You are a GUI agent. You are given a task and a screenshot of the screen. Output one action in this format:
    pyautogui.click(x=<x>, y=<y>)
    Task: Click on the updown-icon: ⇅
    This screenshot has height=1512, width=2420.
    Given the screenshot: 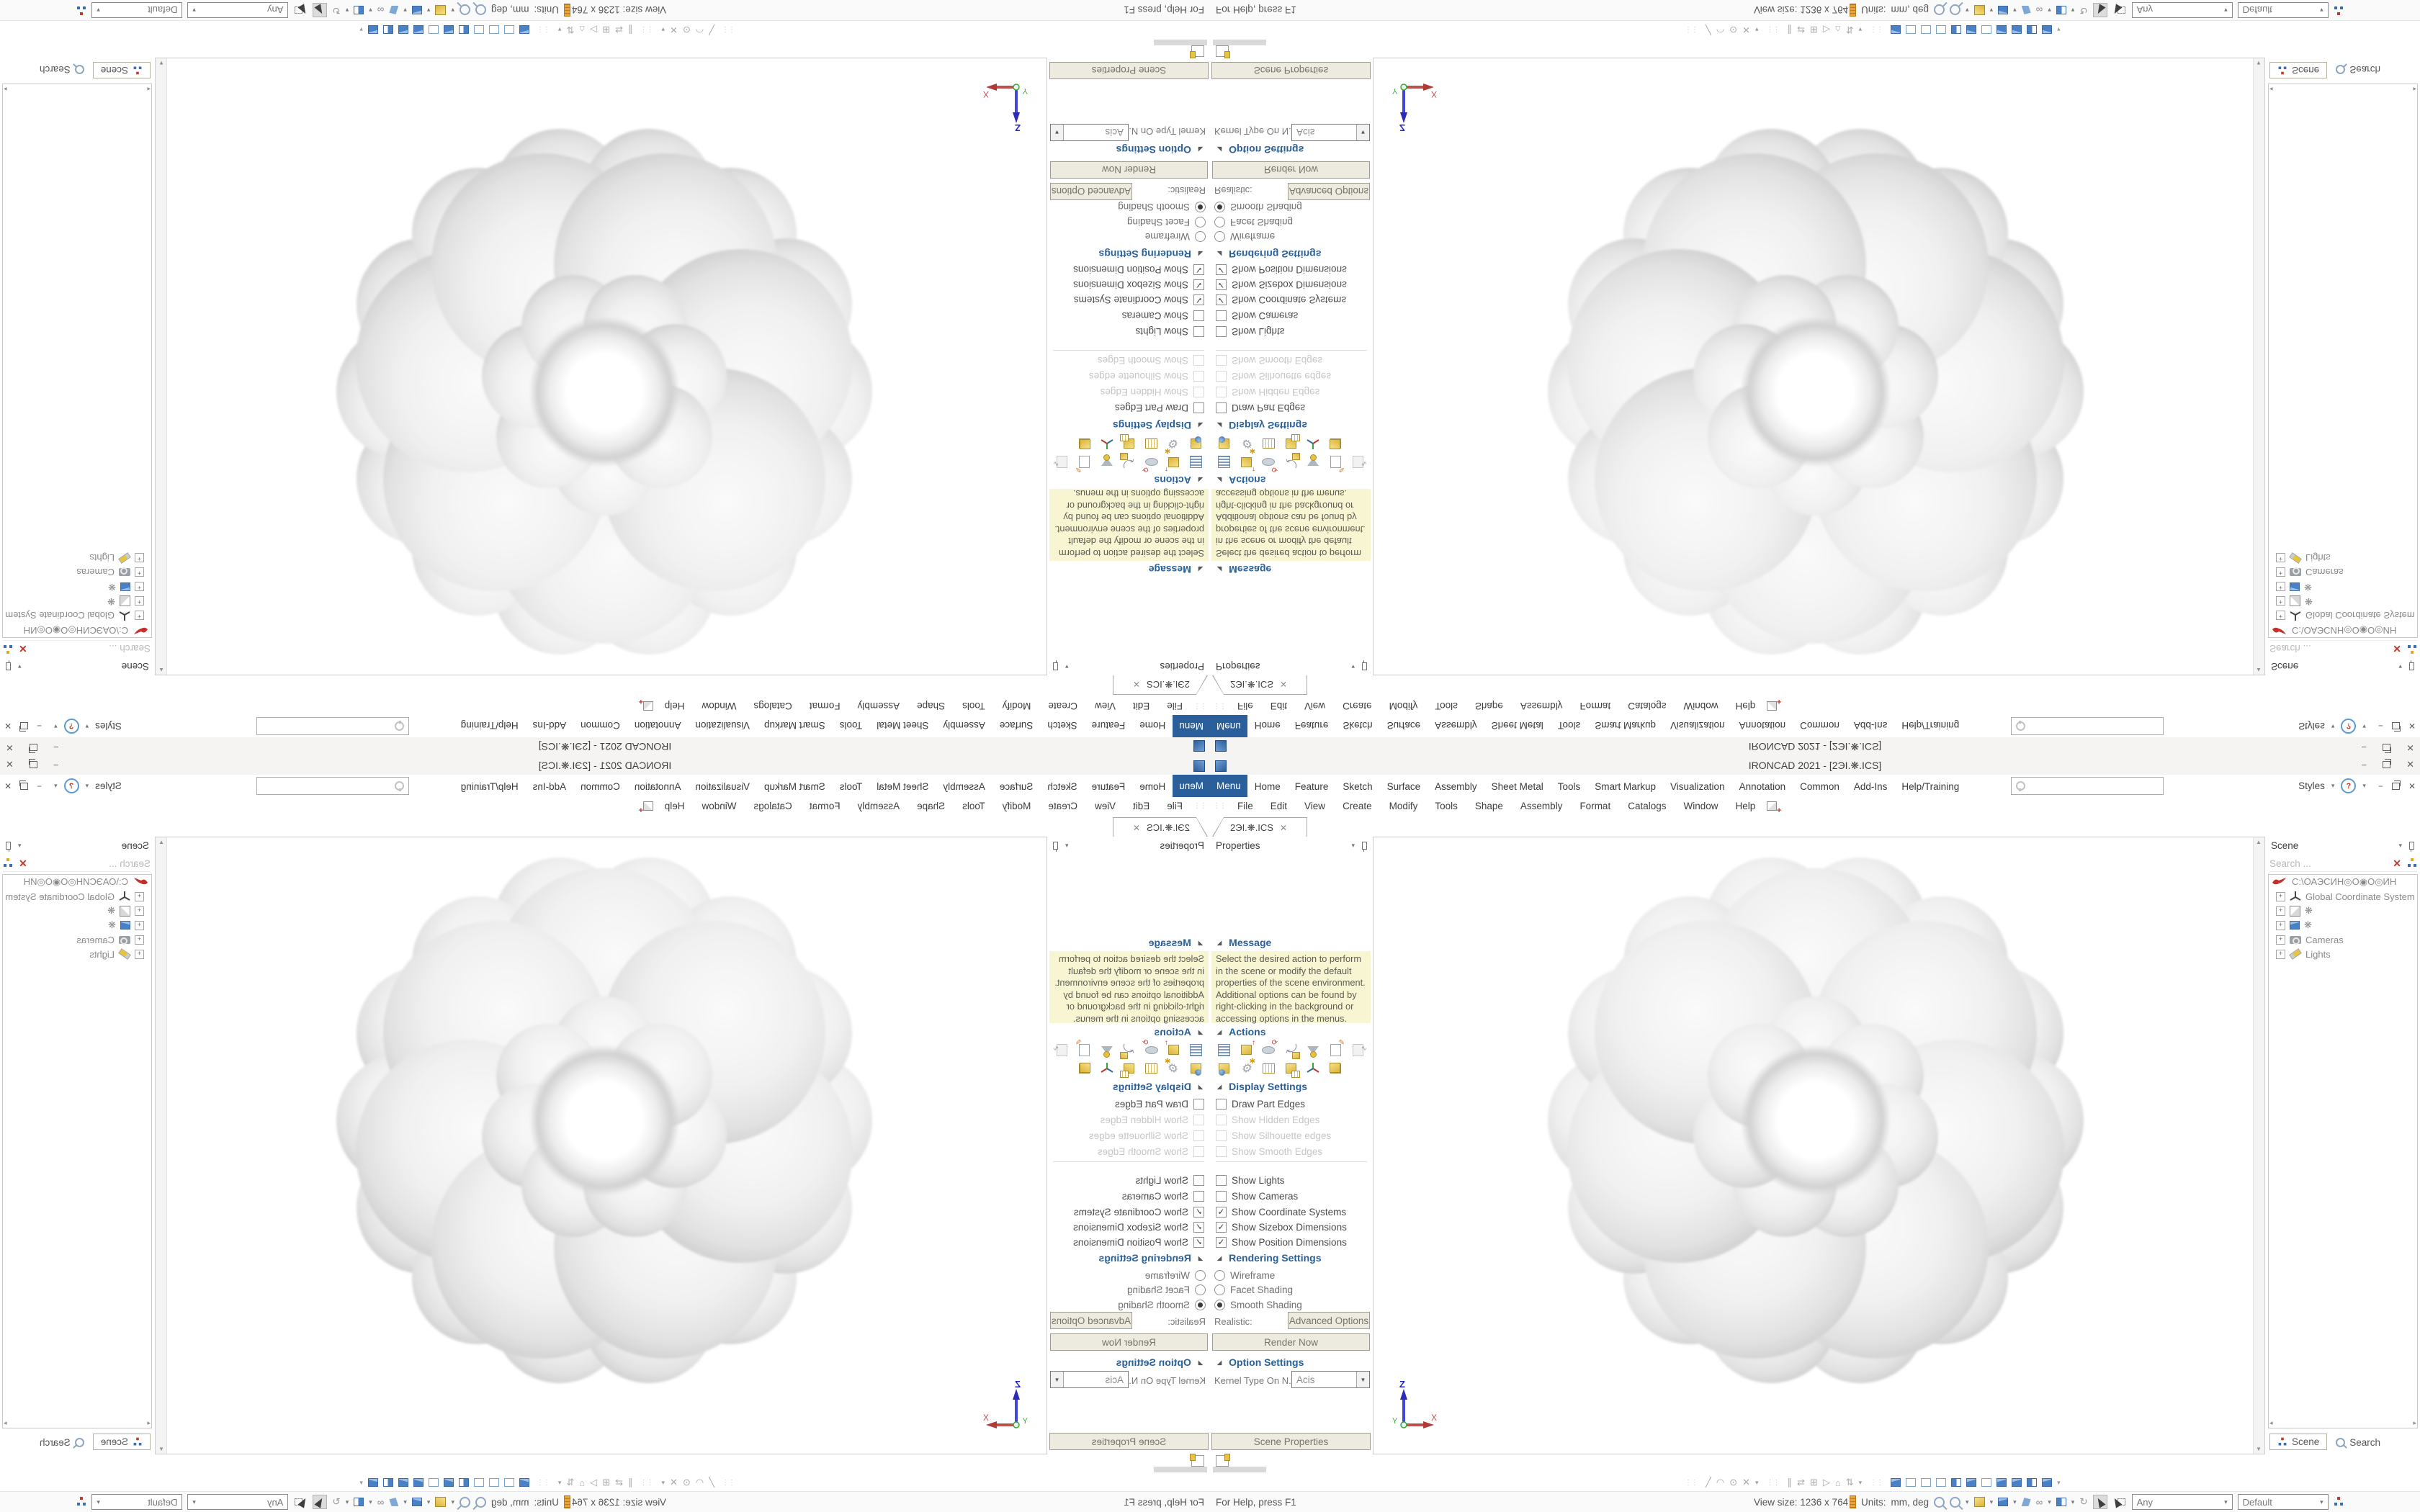 What is the action you would take?
    pyautogui.click(x=570, y=29)
    